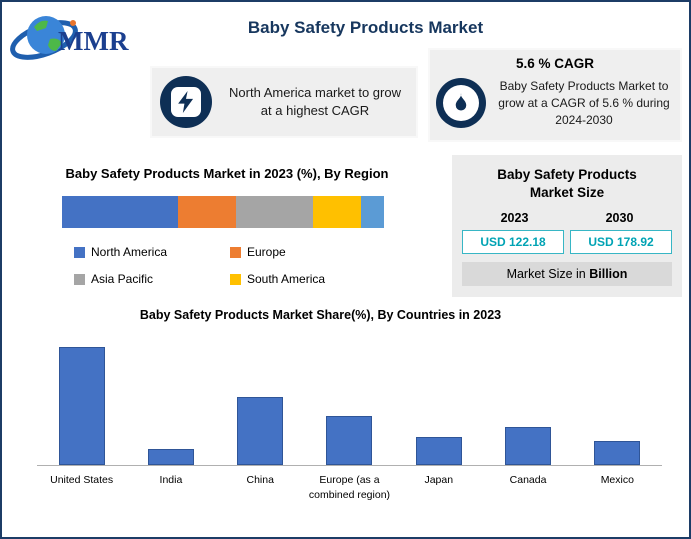 The image size is (691, 539). I want to click on flame-icon, so click(461, 103).